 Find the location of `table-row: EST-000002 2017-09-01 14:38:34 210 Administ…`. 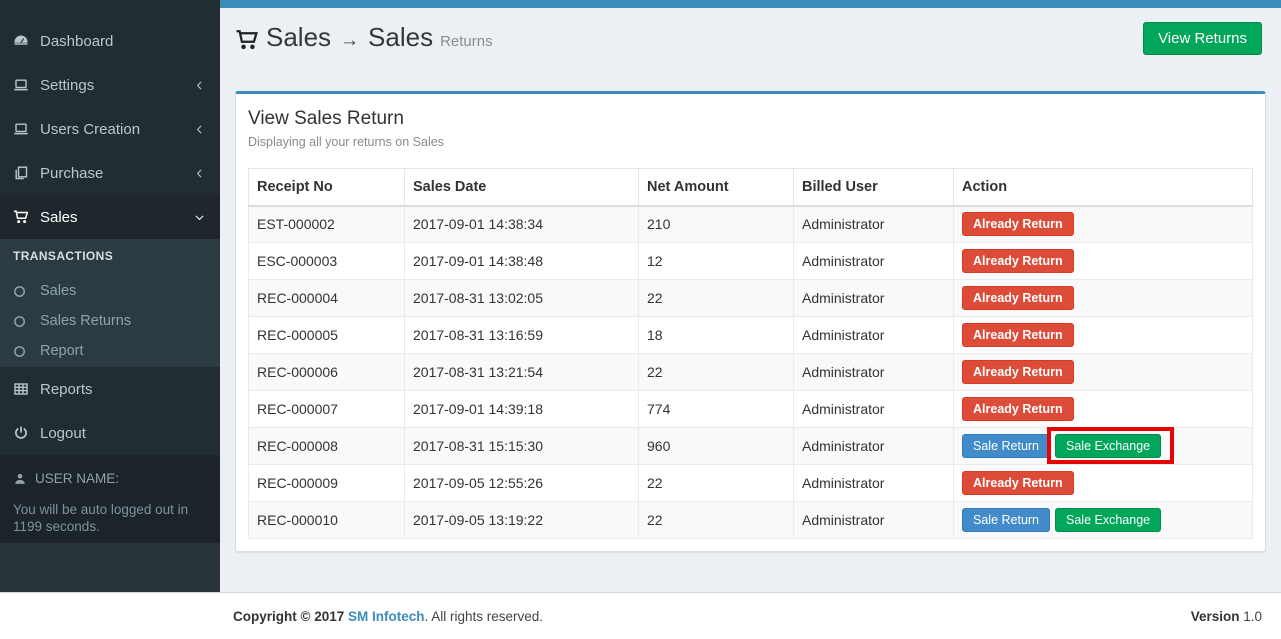

table-row: EST-000002 2017-09-01 14:38:34 210 Administ… is located at coordinates (750, 224).